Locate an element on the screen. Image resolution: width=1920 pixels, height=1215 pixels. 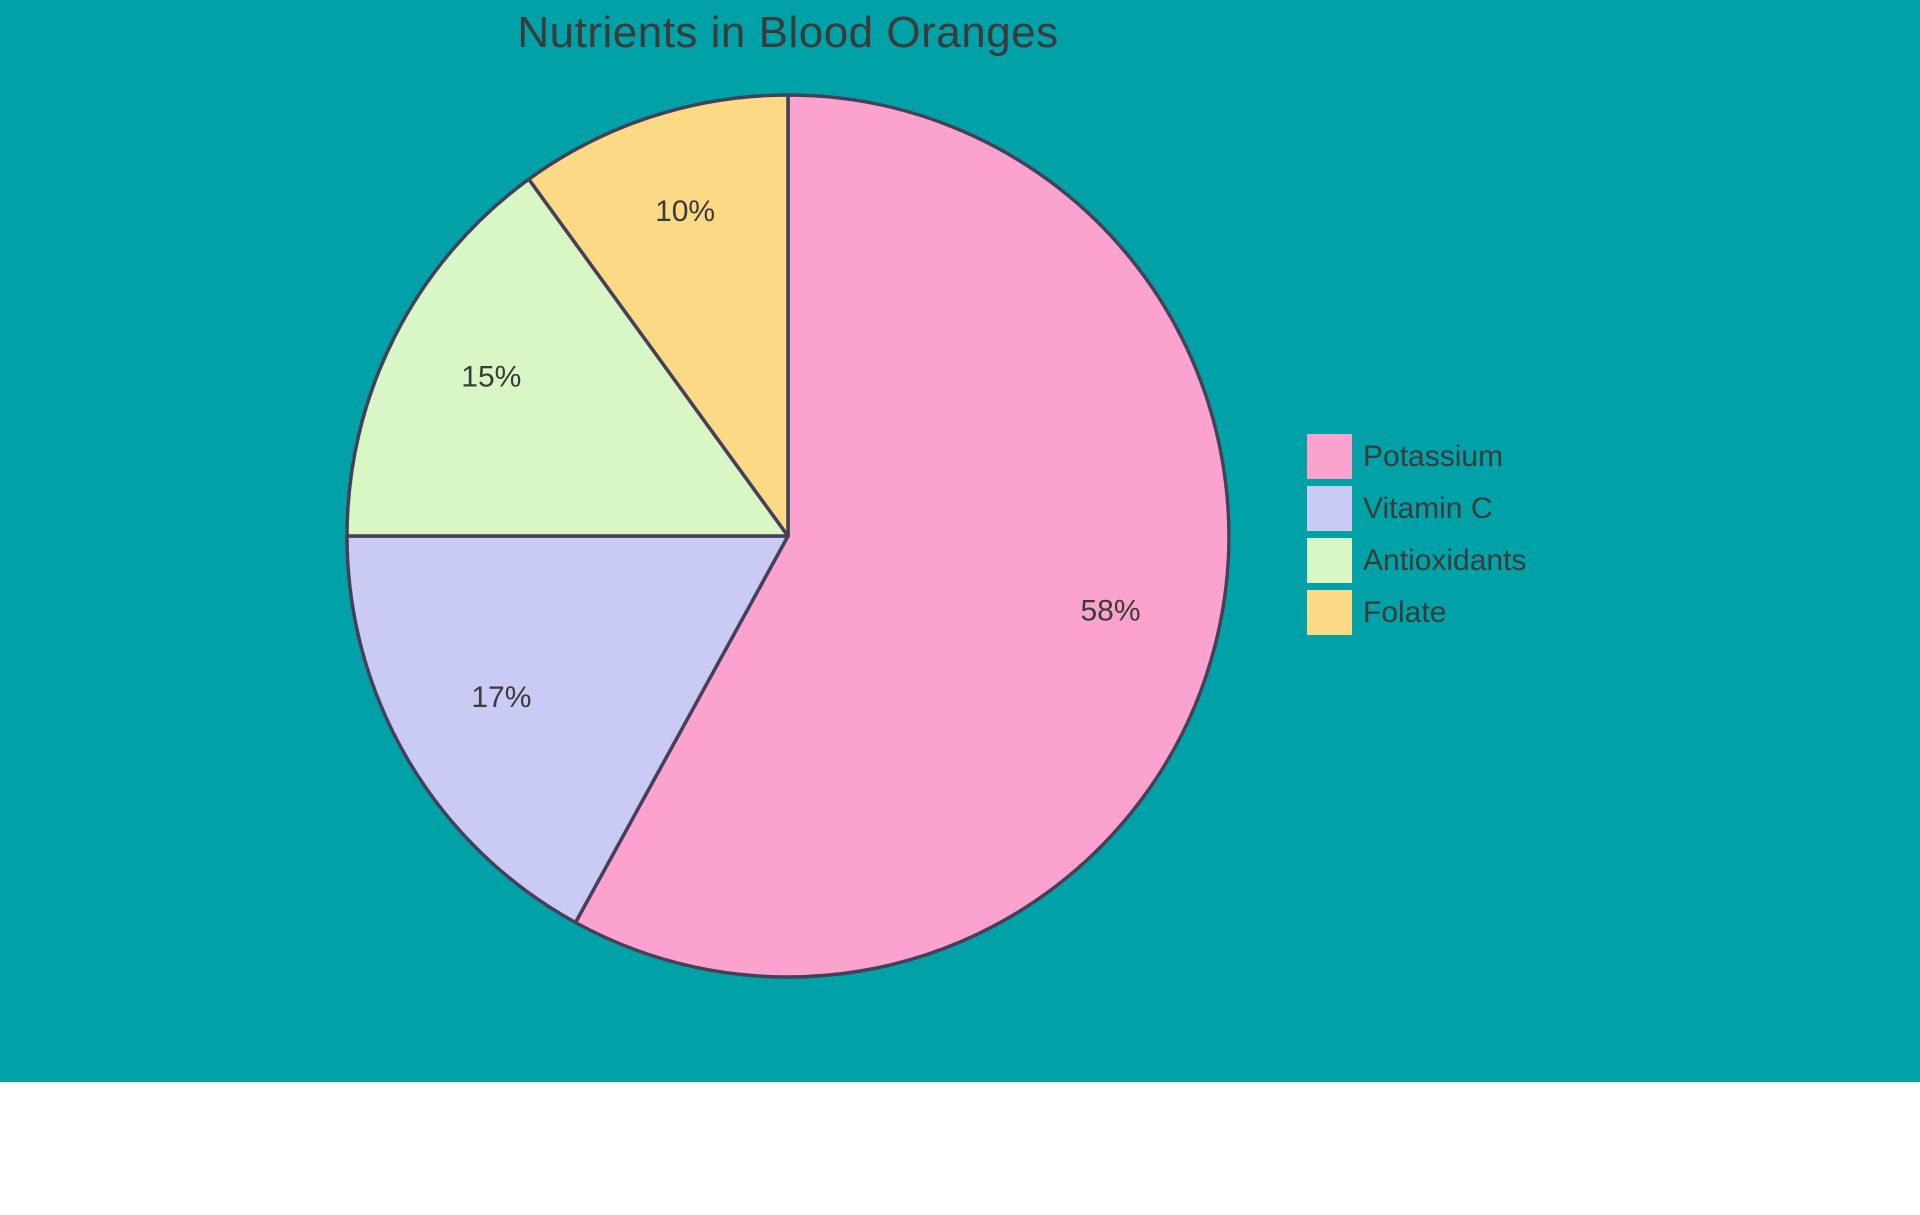
legend-item-potassium: Potassium is located at coordinates (1416, 456).